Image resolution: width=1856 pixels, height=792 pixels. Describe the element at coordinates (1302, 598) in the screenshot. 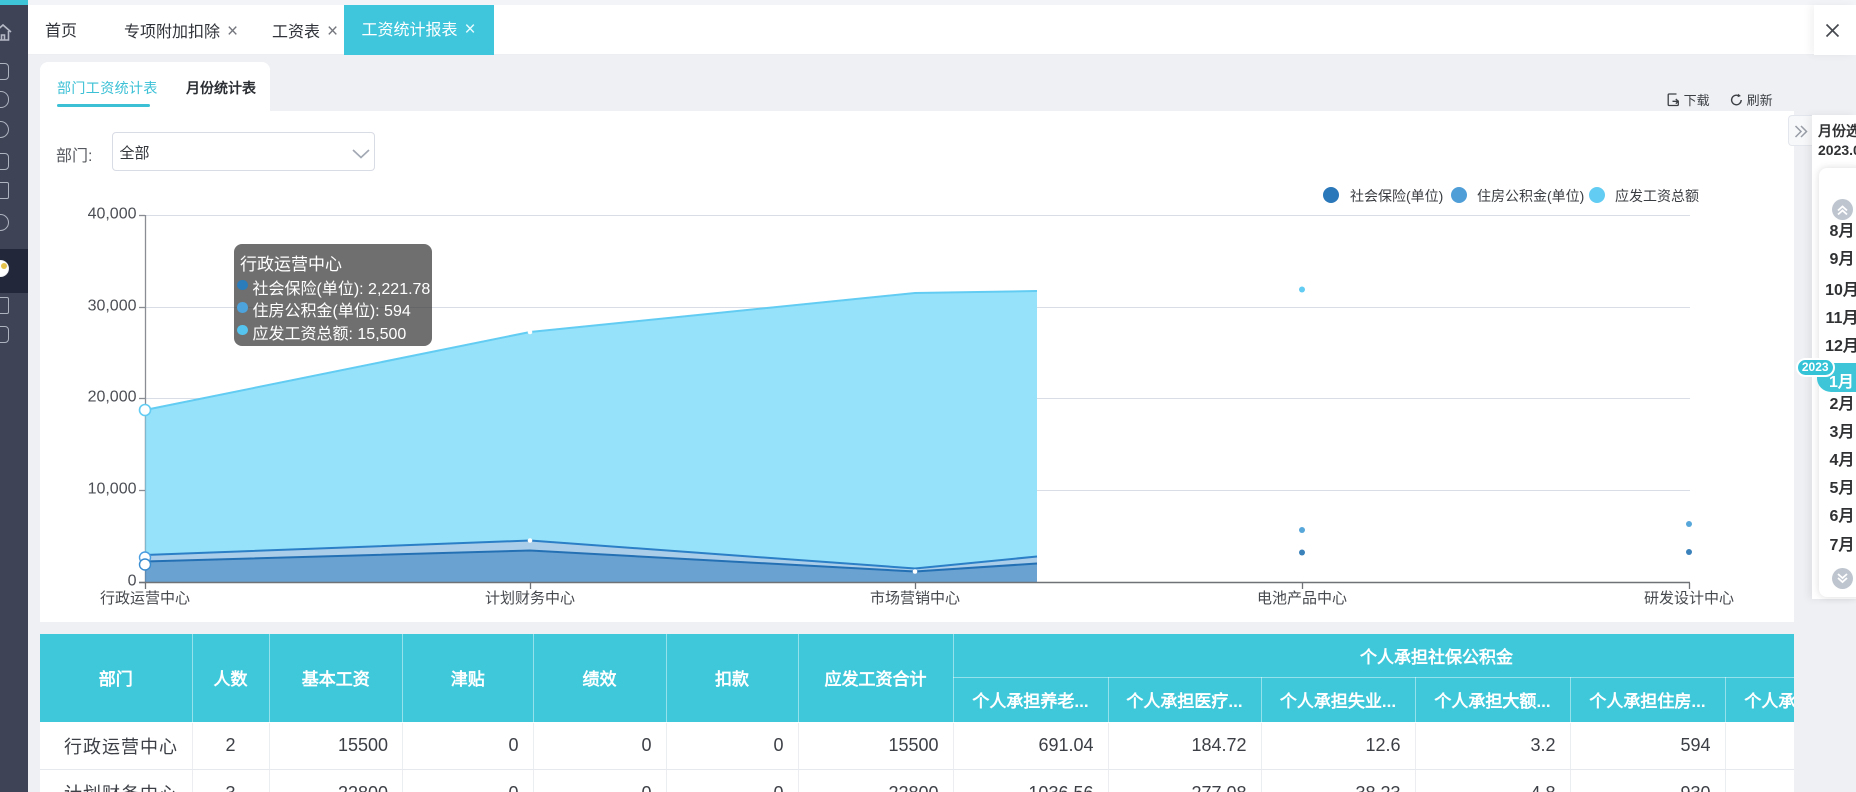

I see `svg-text: 电池产品中心` at that location.